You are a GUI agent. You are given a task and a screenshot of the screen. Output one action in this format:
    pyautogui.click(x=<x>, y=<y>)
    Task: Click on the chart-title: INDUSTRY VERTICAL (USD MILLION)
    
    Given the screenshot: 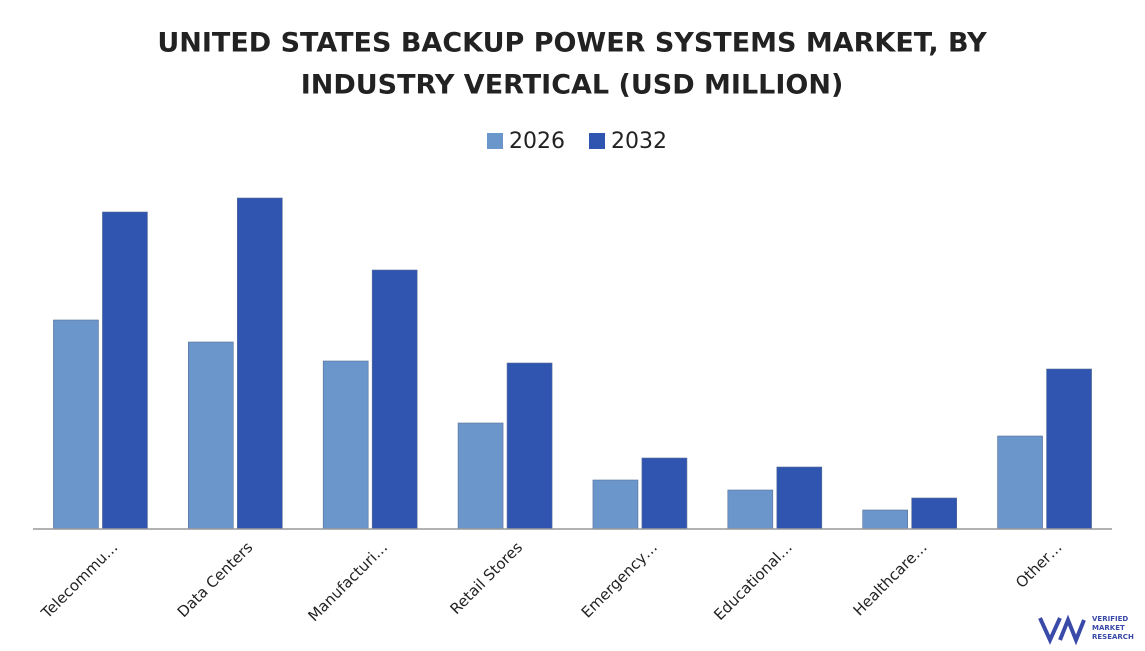 What is the action you would take?
    pyautogui.click(x=572, y=85)
    